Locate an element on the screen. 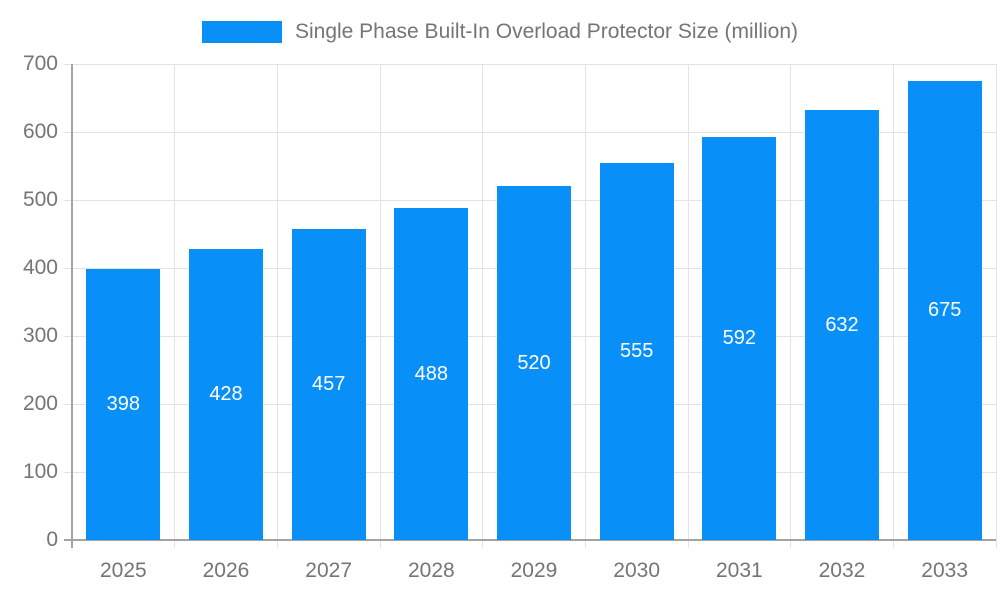 This screenshot has width=1000, height=600. x-tick-label: 2033 is located at coordinates (945, 570).